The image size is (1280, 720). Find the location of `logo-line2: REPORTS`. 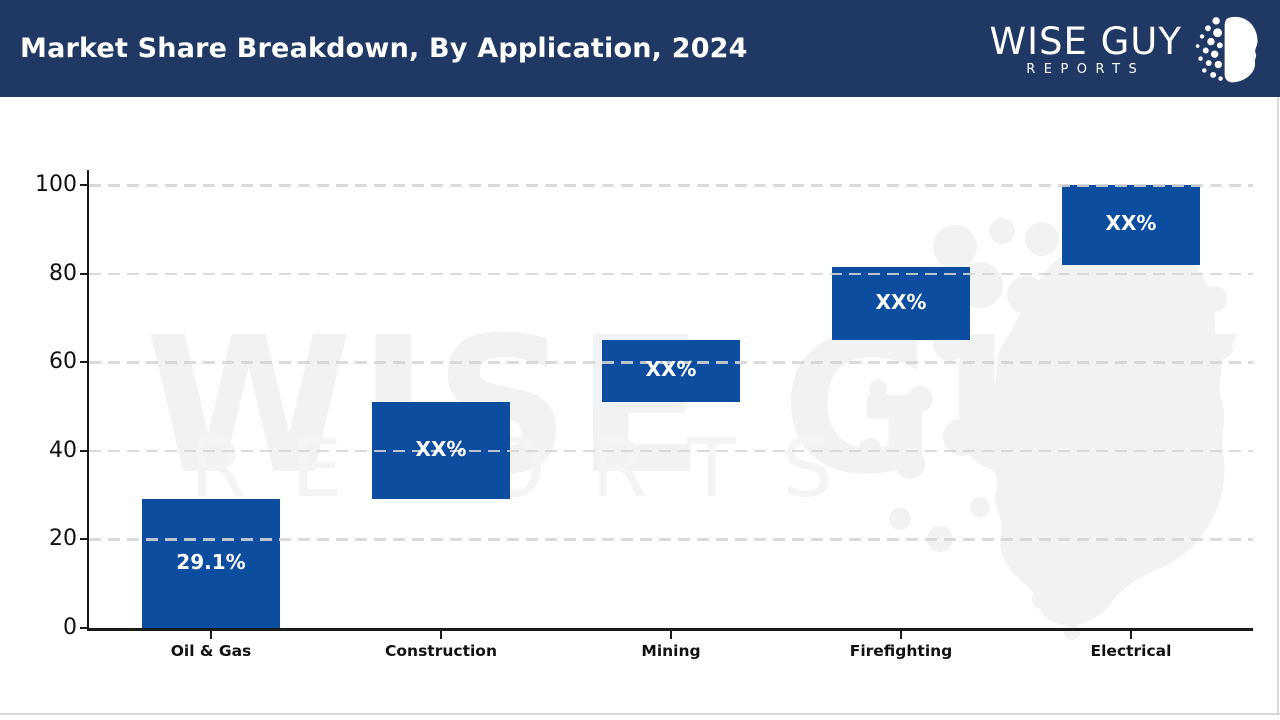

logo-line2: REPORTS is located at coordinates (1086, 69).